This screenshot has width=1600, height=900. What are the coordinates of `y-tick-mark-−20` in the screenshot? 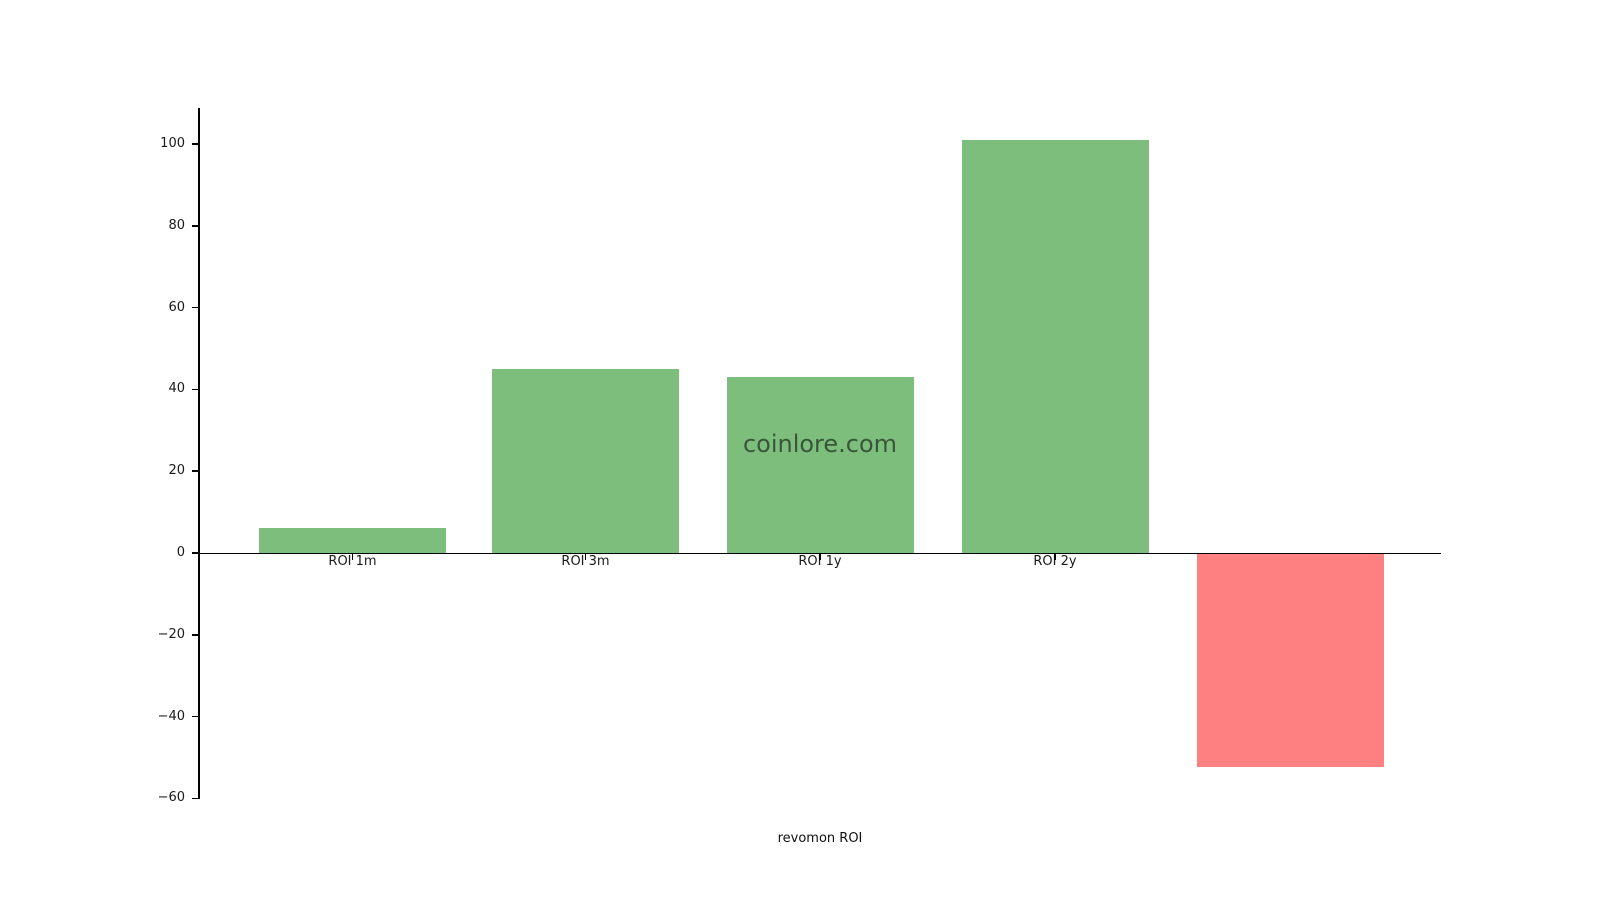 It's located at (195, 635).